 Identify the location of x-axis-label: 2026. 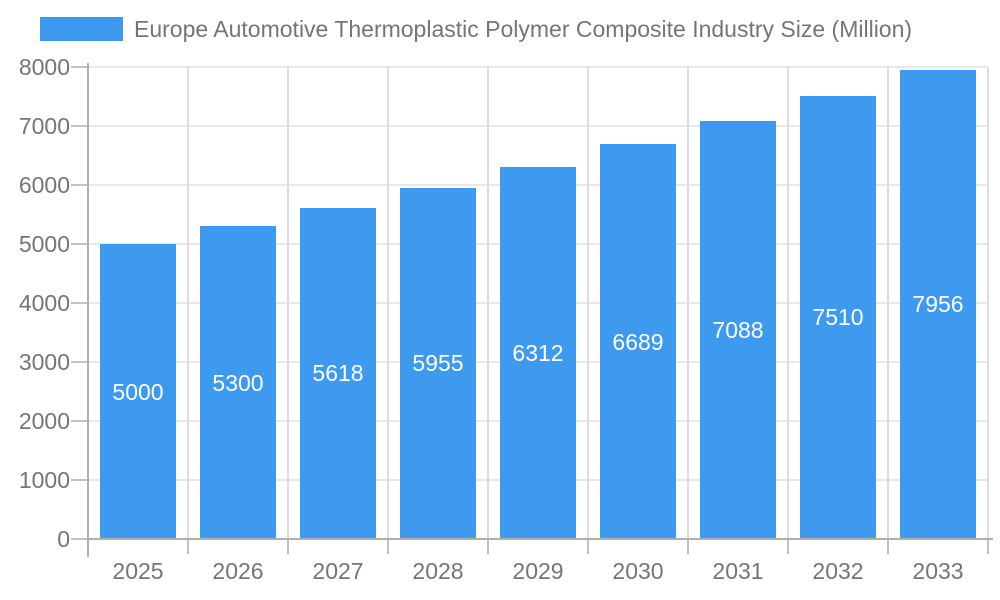
(238, 571).